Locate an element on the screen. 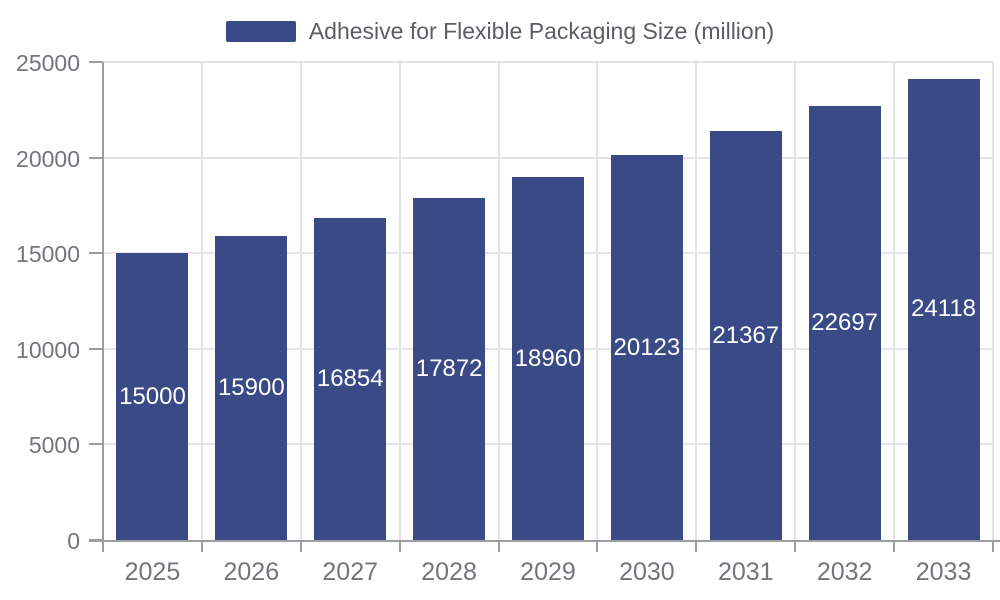 This screenshot has height=600, width=1000. bar-value-label: 21367 is located at coordinates (746, 335).